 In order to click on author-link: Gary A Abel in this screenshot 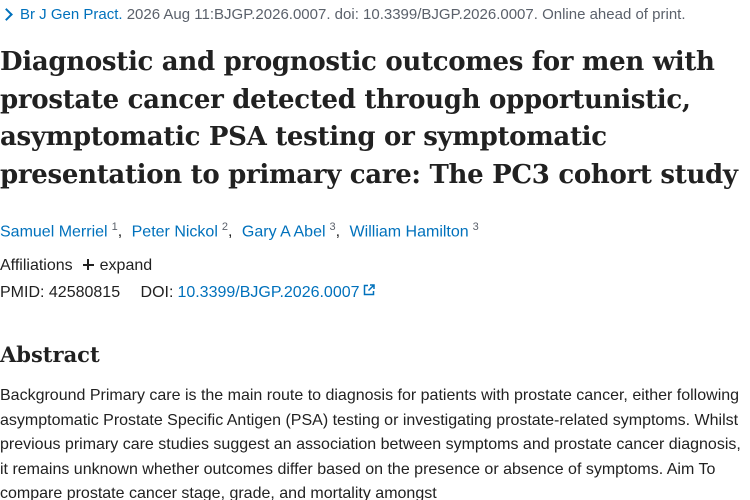, I will do `click(283, 232)`.